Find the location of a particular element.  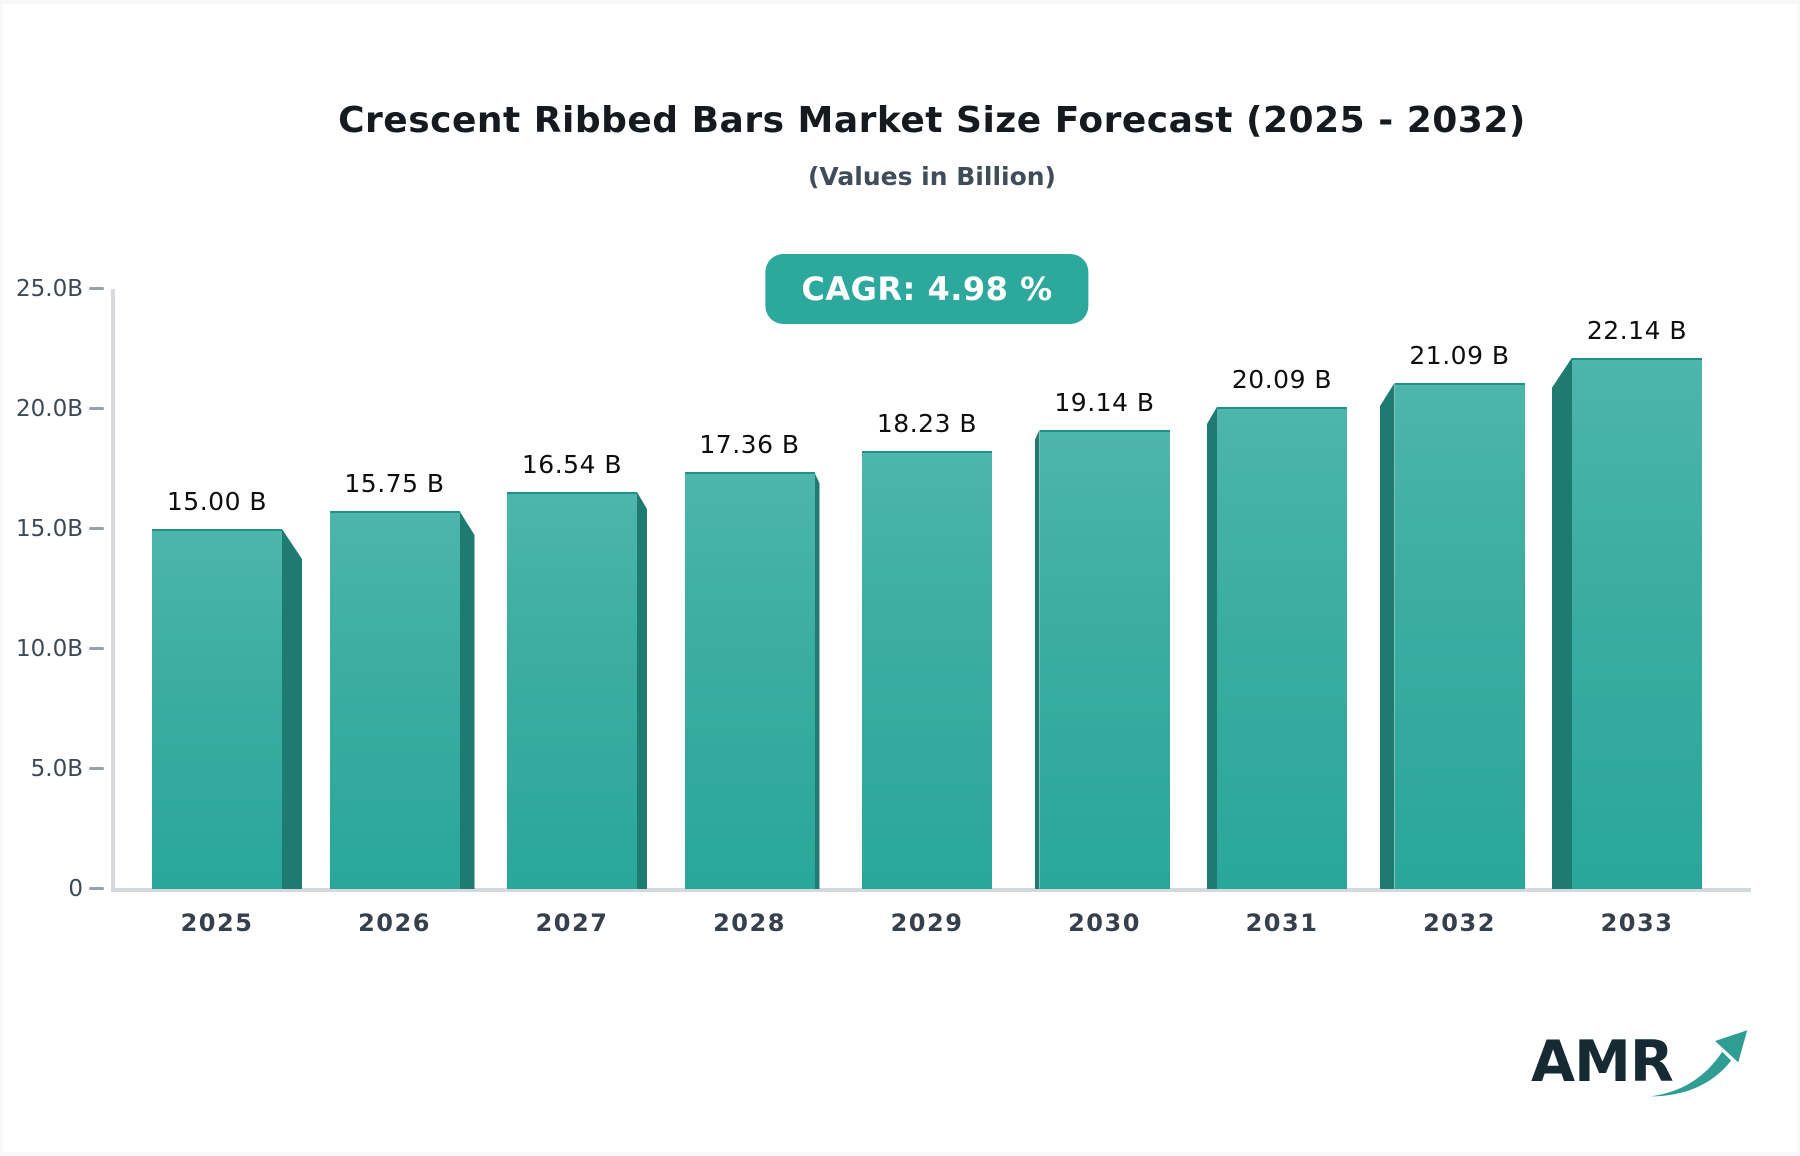

y-axis-tick-label: 15.0B is located at coordinates (49, 529).